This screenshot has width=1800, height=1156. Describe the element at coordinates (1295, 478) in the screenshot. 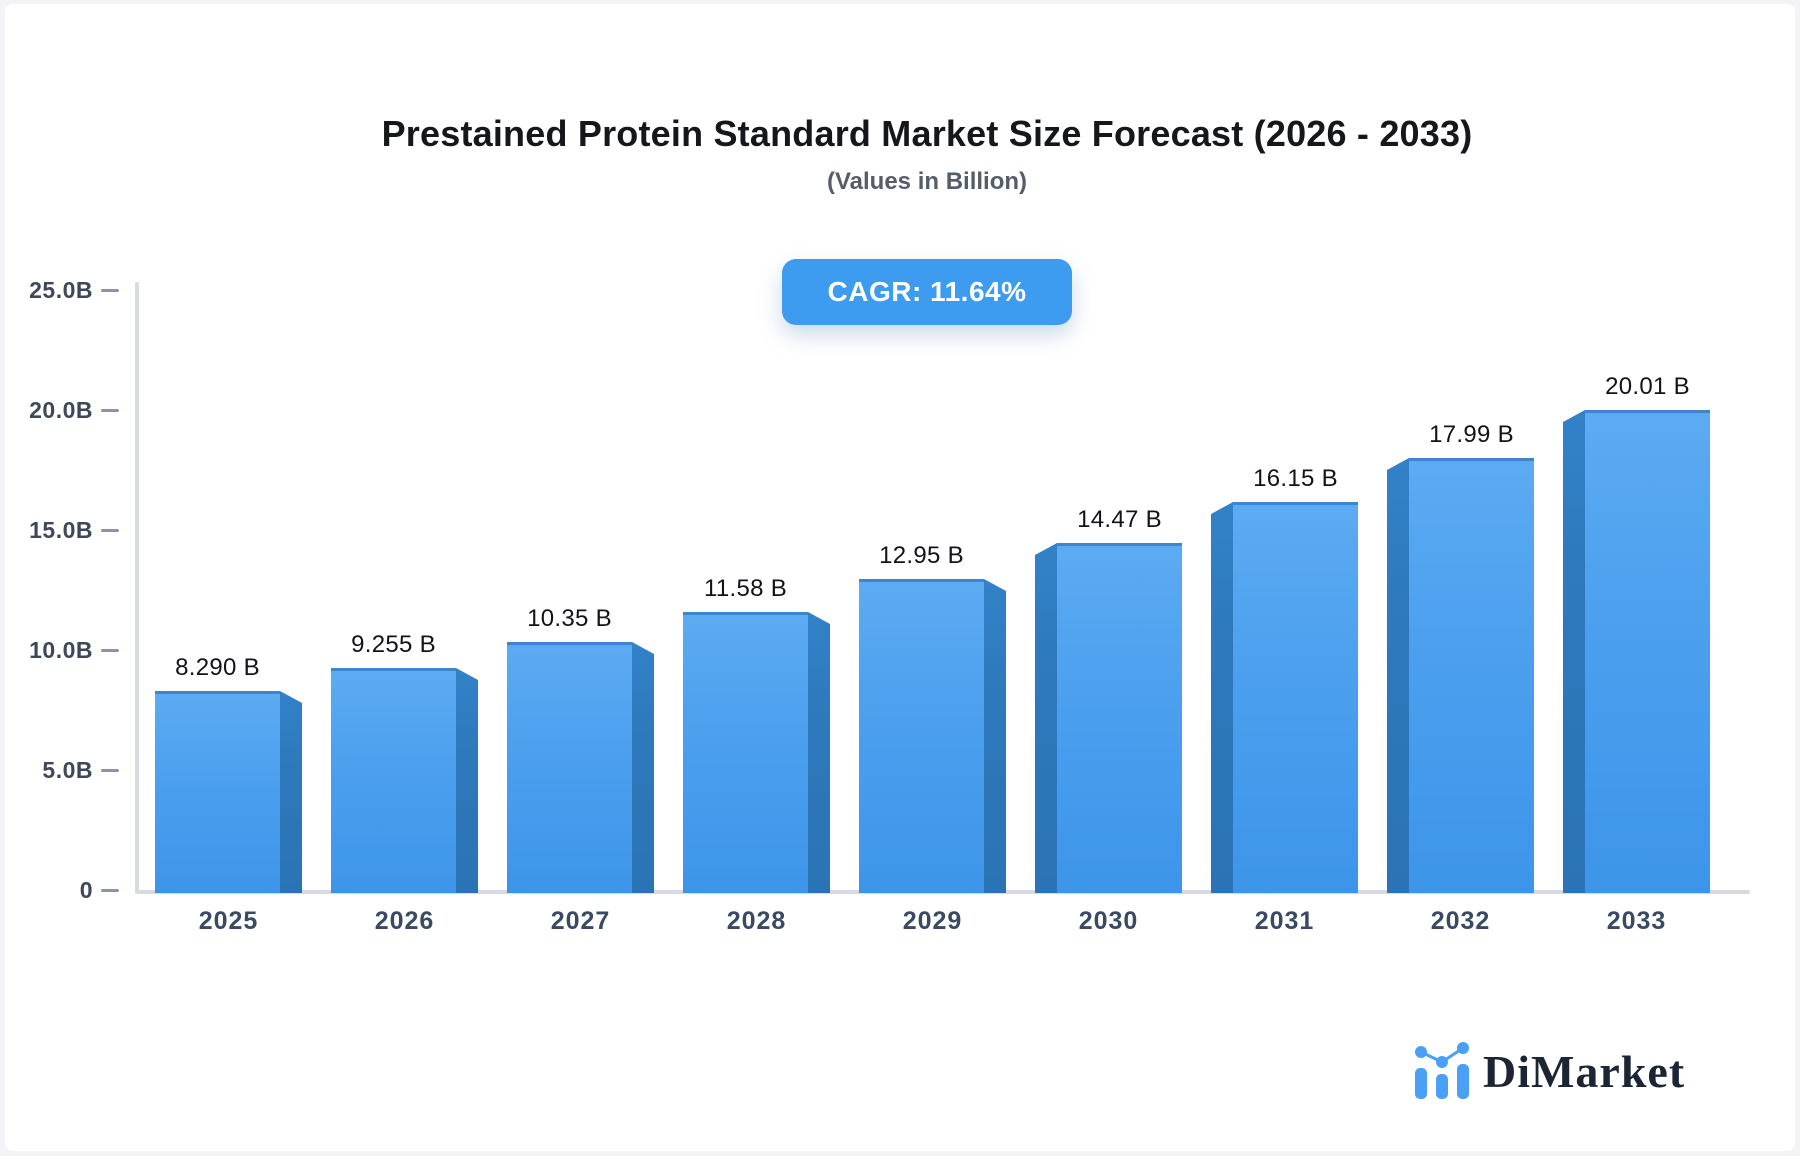

I see `bar-value-label: 16.15 B` at that location.